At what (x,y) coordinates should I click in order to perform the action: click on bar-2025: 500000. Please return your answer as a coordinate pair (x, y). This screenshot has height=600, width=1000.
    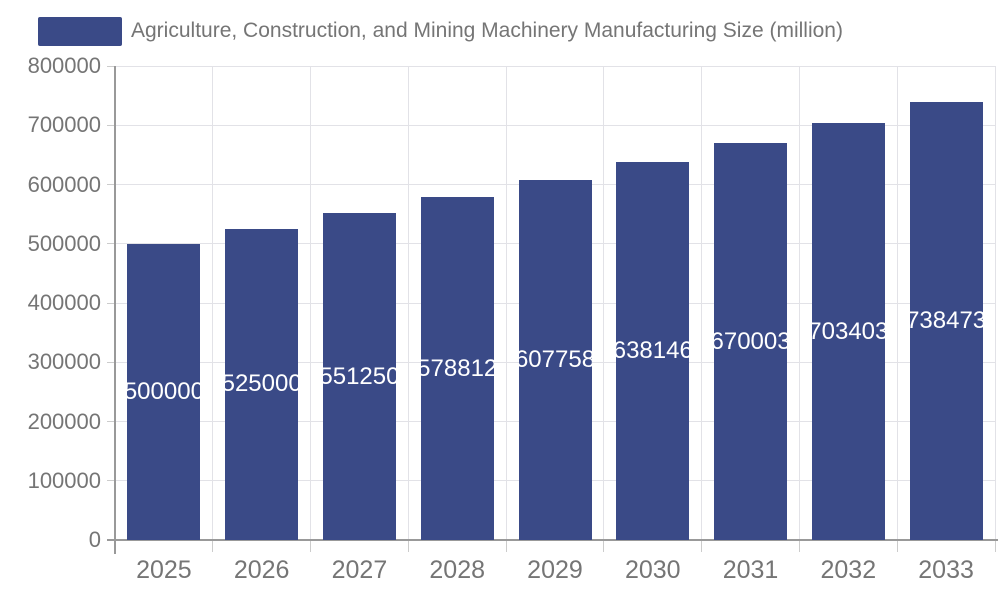
    Looking at the image, I should click on (164, 391).